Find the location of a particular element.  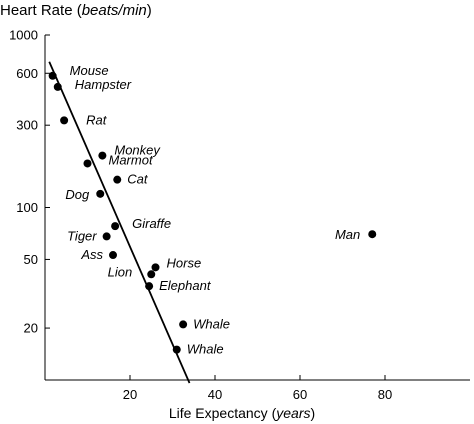

point-label-elephant-12: Elephant is located at coordinates (185, 285).